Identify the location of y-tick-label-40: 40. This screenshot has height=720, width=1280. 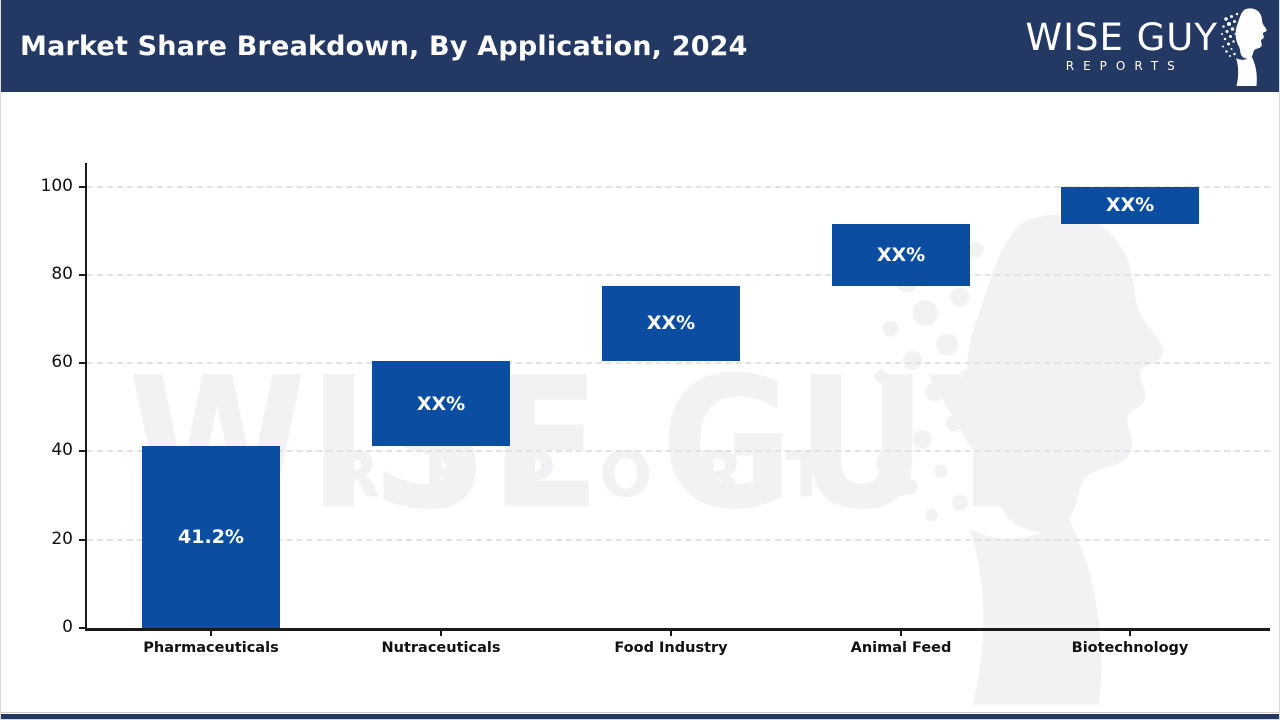
(62, 450).